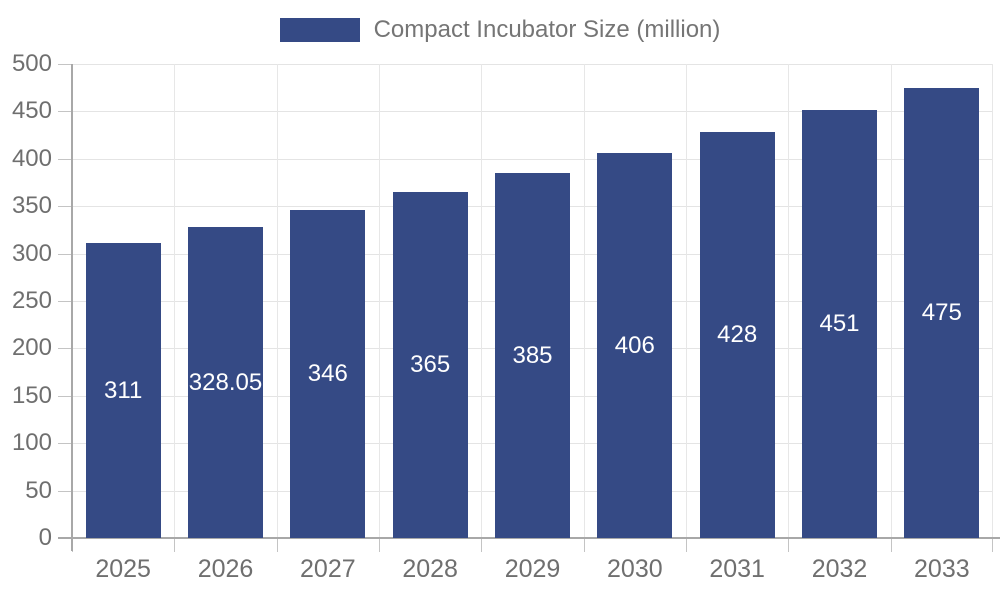 This screenshot has height=600, width=1000. I want to click on x-axis-line, so click(529, 538).